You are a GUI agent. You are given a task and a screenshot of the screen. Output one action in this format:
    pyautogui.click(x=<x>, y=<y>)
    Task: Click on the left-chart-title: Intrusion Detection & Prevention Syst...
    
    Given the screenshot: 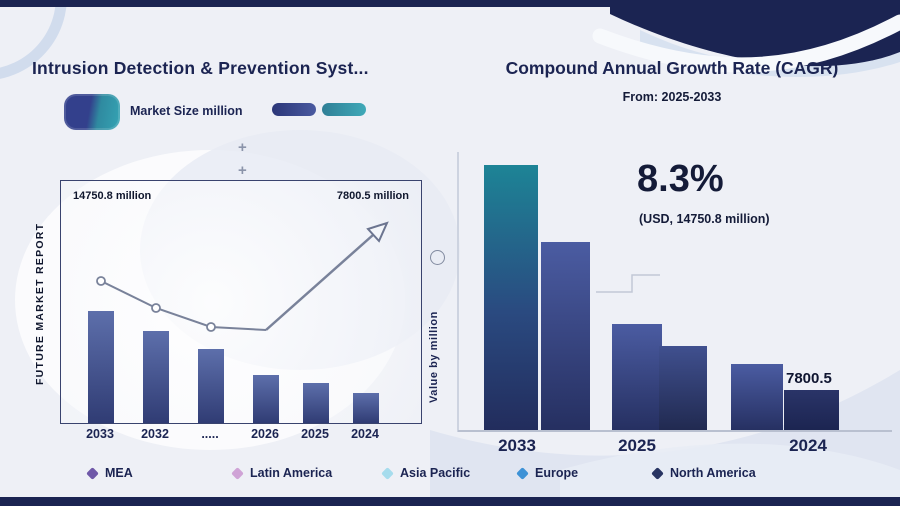 What is the action you would take?
    pyautogui.click(x=200, y=68)
    